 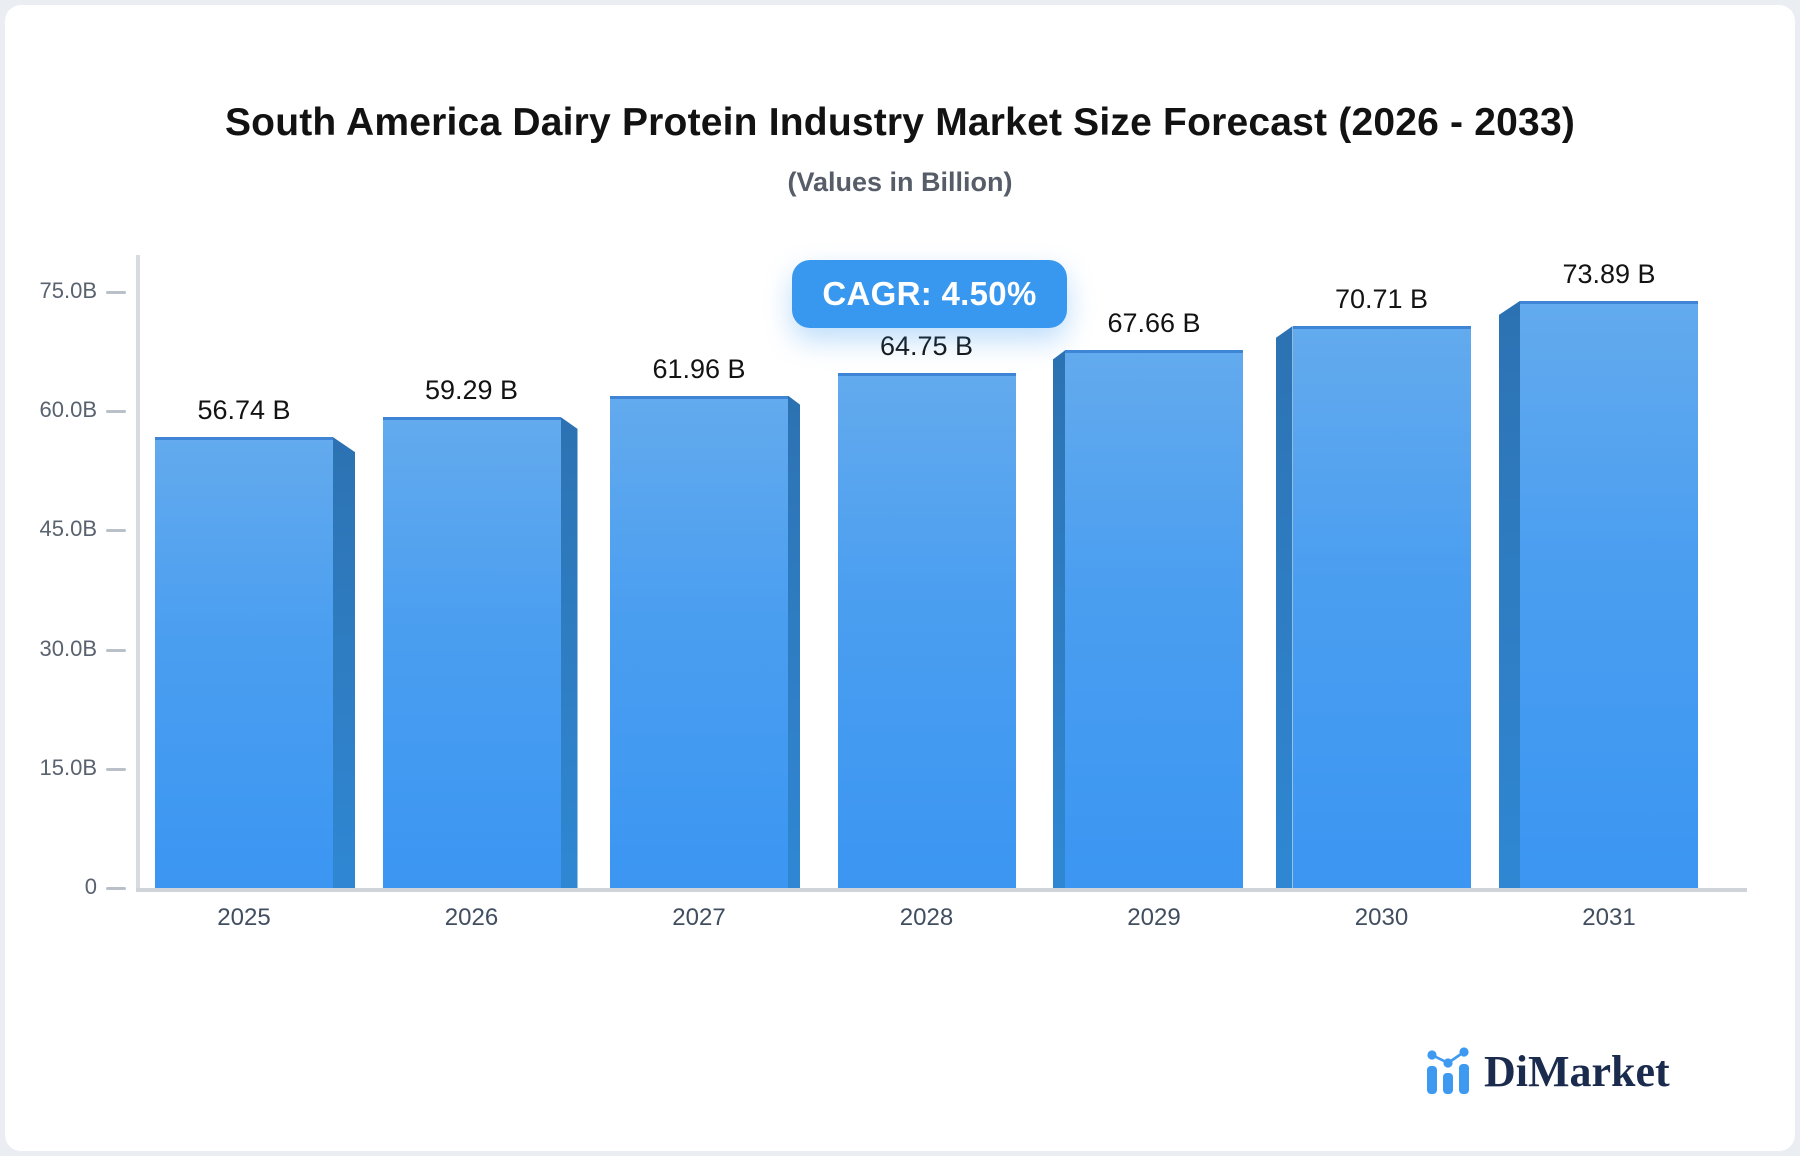 What do you see at coordinates (1609, 594) in the screenshot?
I see `bar-2031` at bounding box center [1609, 594].